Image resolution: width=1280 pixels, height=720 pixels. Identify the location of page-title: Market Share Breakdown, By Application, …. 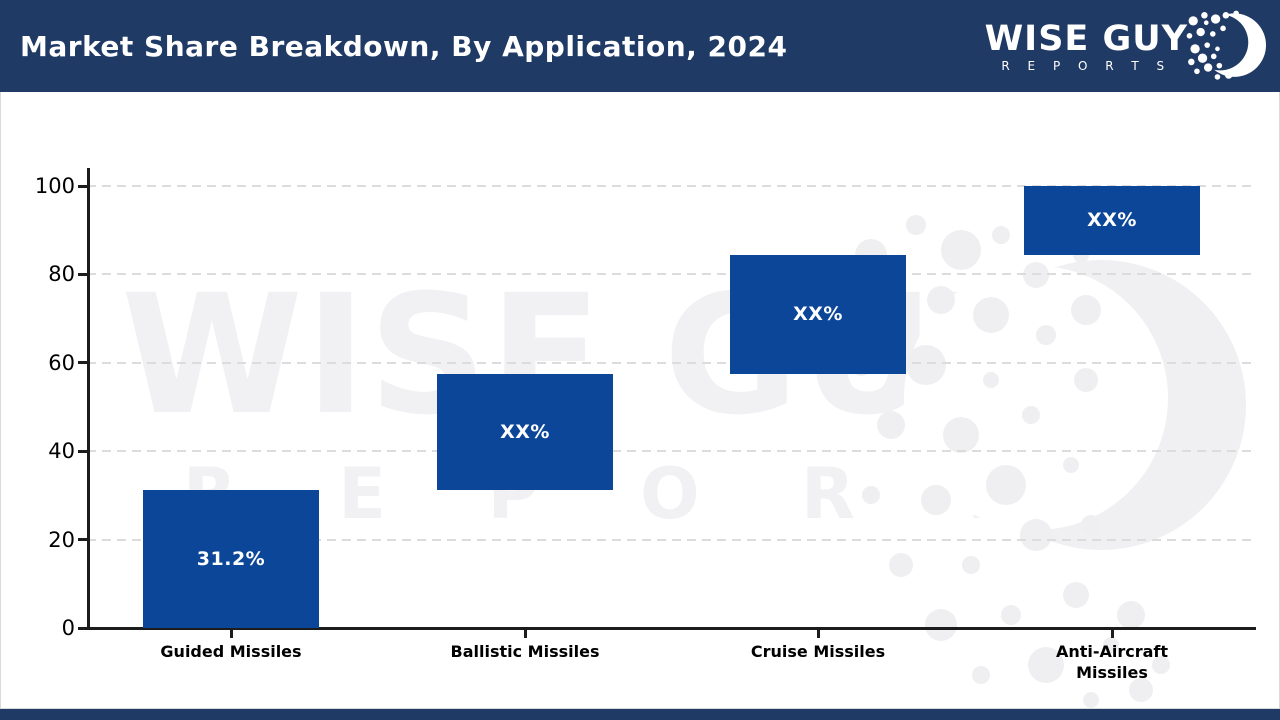
(404, 46).